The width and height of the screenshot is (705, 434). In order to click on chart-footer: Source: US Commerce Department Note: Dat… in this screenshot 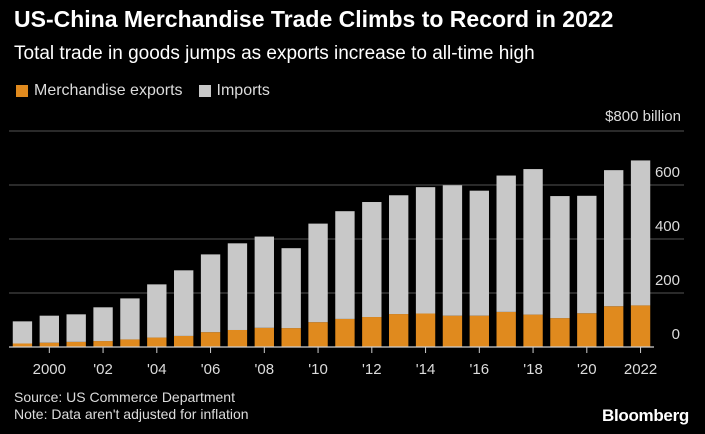, I will do `click(131, 406)`.